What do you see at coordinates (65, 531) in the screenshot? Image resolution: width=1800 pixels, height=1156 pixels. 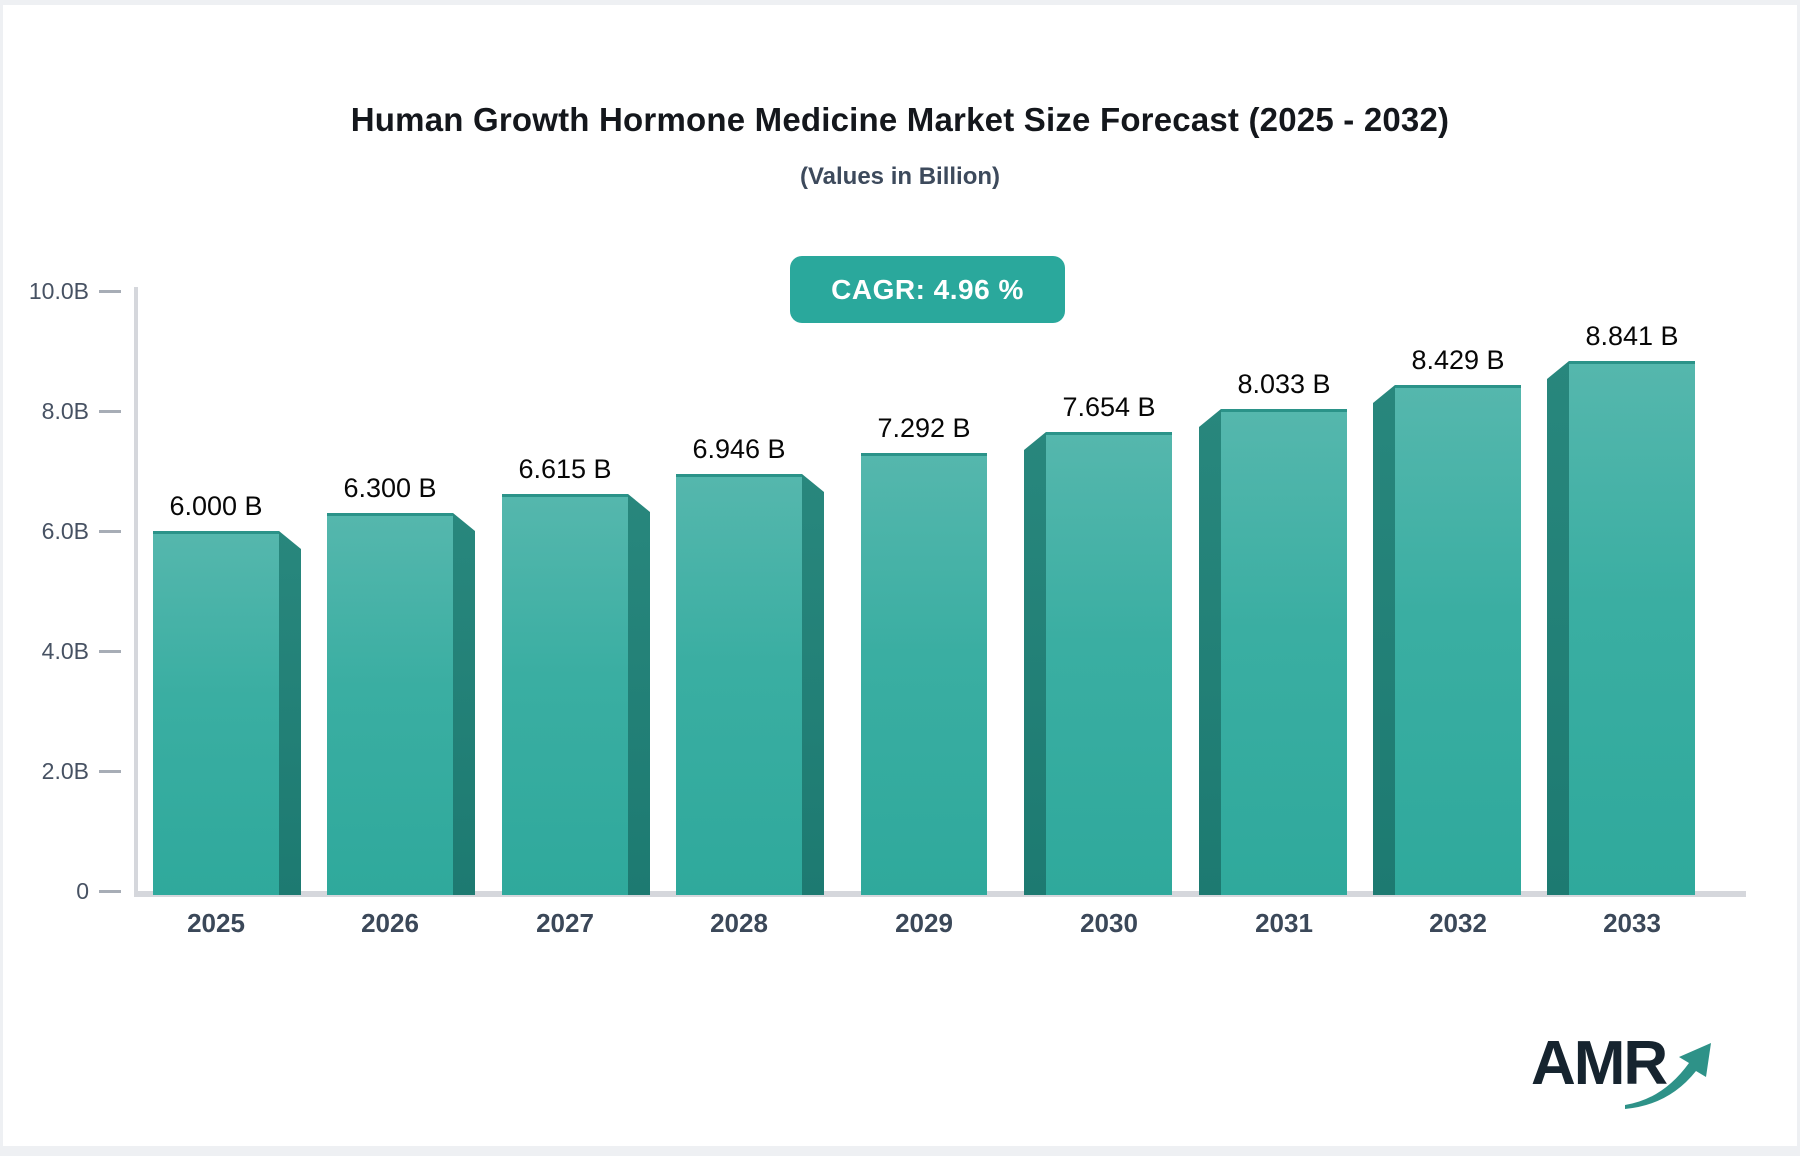 I see `y-tick-label: 6.0B` at bounding box center [65, 531].